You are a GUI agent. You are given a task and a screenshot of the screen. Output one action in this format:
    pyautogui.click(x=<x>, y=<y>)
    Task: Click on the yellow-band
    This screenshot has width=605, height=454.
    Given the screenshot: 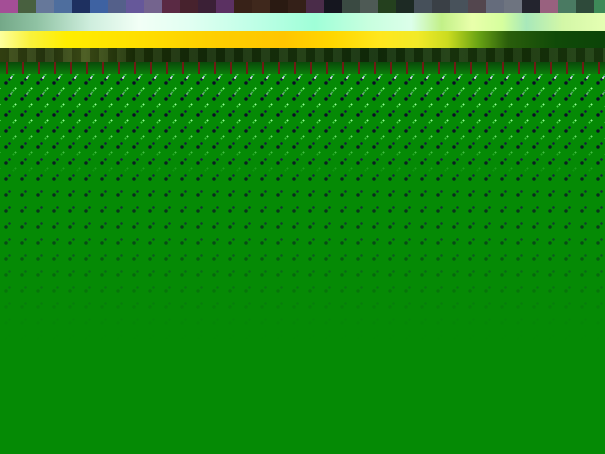 What is the action you would take?
    pyautogui.click(x=302, y=39)
    